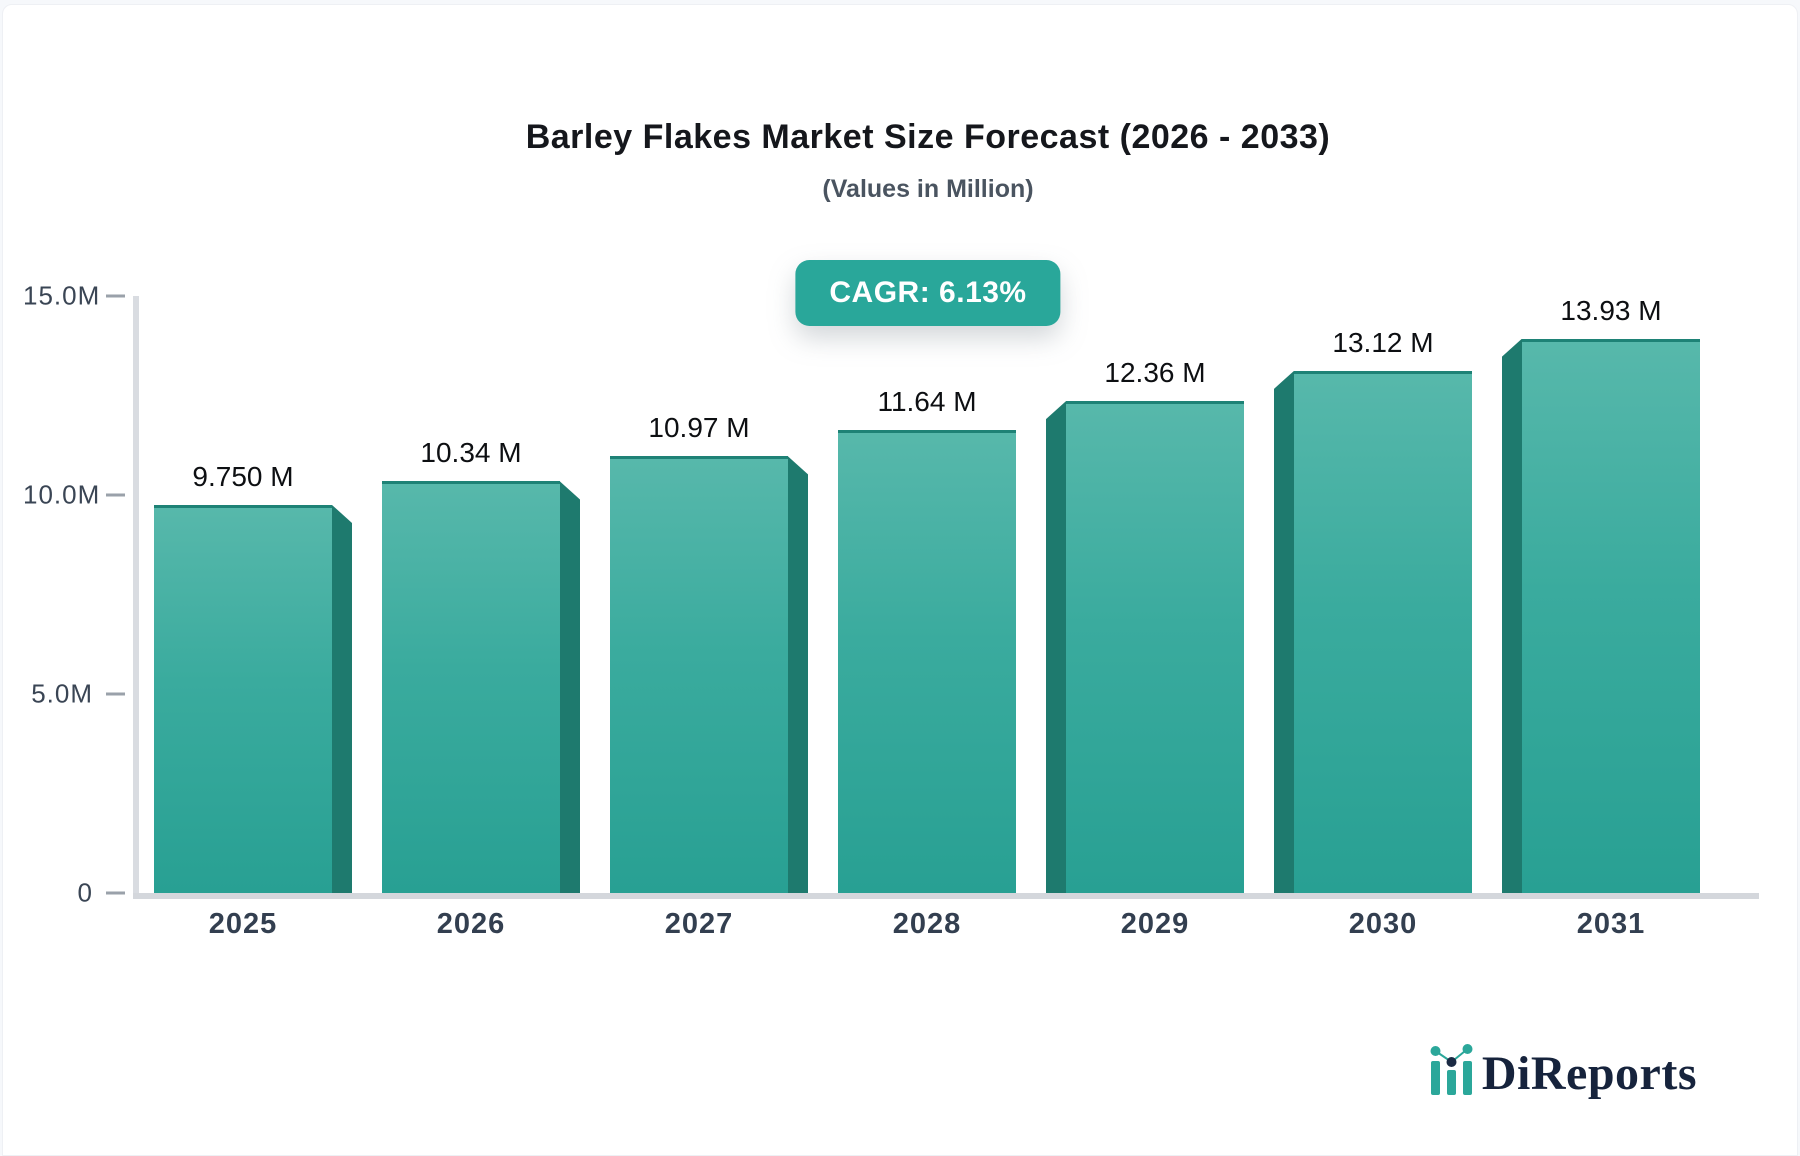  I want to click on x-category-label: 2029, so click(1155, 924).